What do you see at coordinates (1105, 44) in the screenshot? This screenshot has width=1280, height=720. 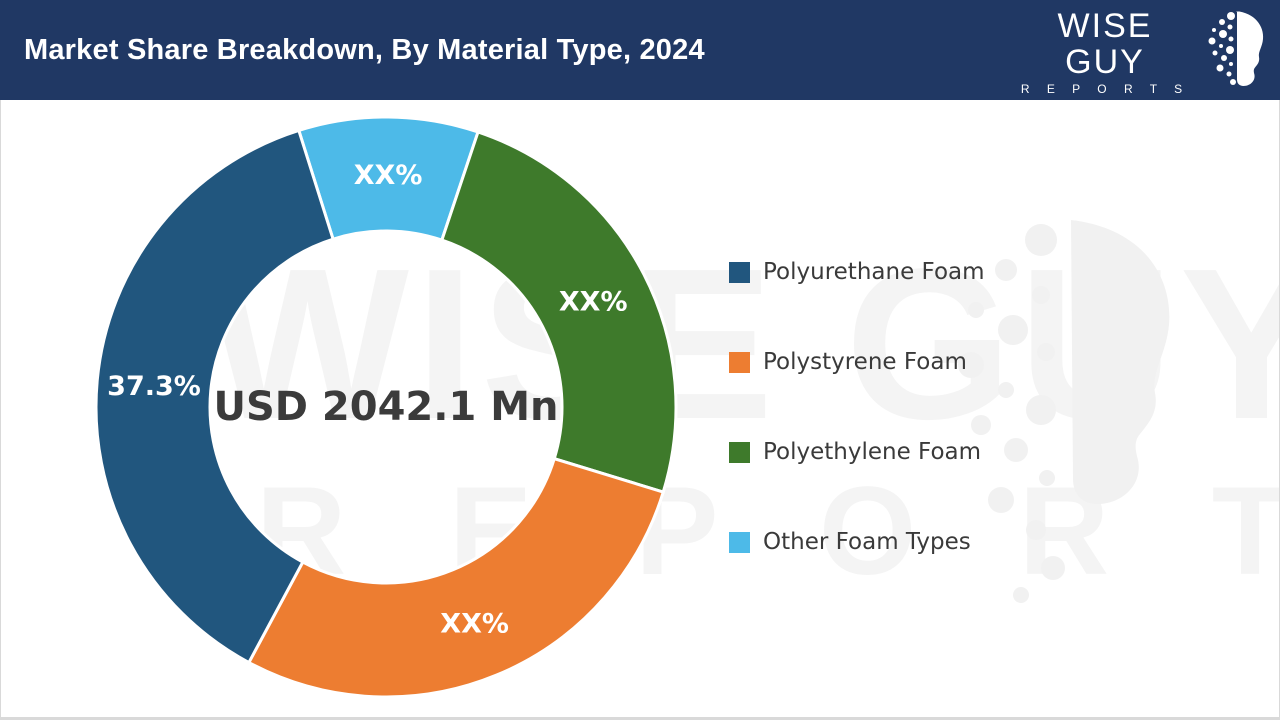 I see `brand-name: WISE GUY` at bounding box center [1105, 44].